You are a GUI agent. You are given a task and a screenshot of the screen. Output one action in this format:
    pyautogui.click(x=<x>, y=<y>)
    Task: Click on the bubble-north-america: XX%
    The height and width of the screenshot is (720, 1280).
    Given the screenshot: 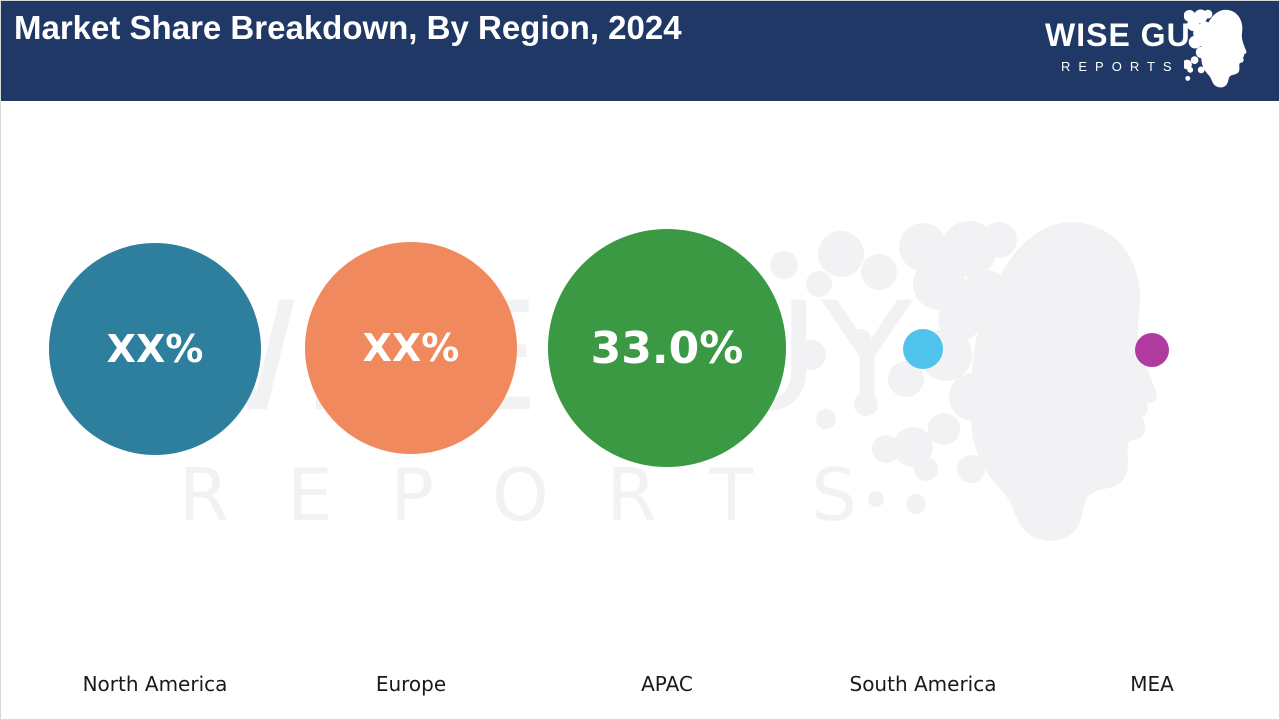 What is the action you would take?
    pyautogui.click(x=155, y=349)
    